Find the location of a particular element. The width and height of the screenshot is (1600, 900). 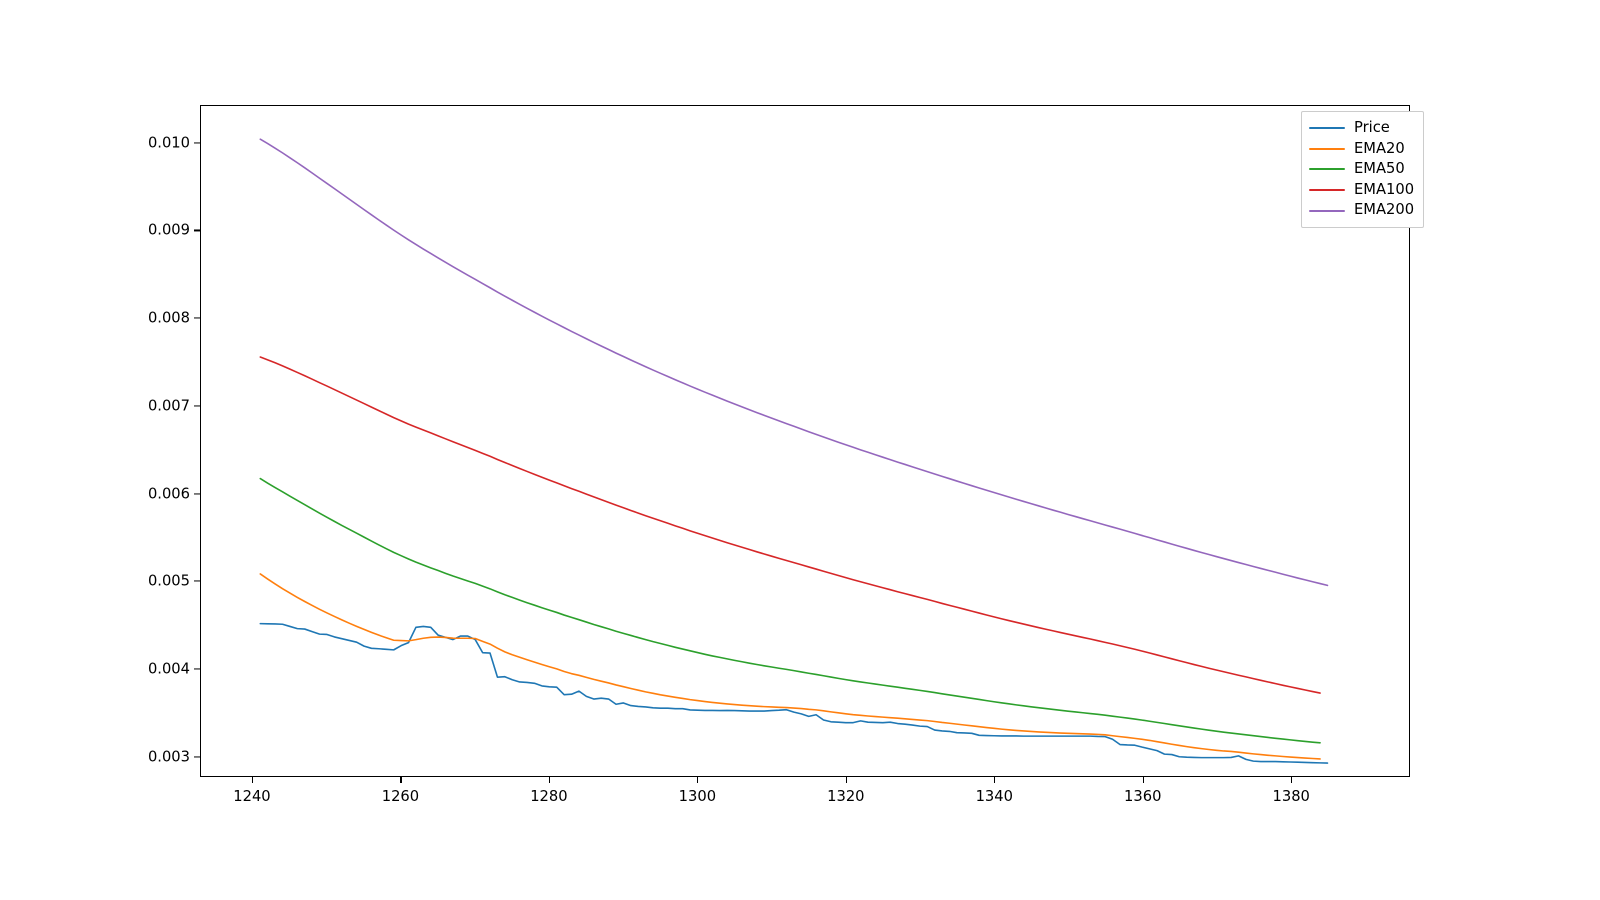

chart-legend: Price EMA20 EMA50 EMA100 EMA200 is located at coordinates (1363, 169).